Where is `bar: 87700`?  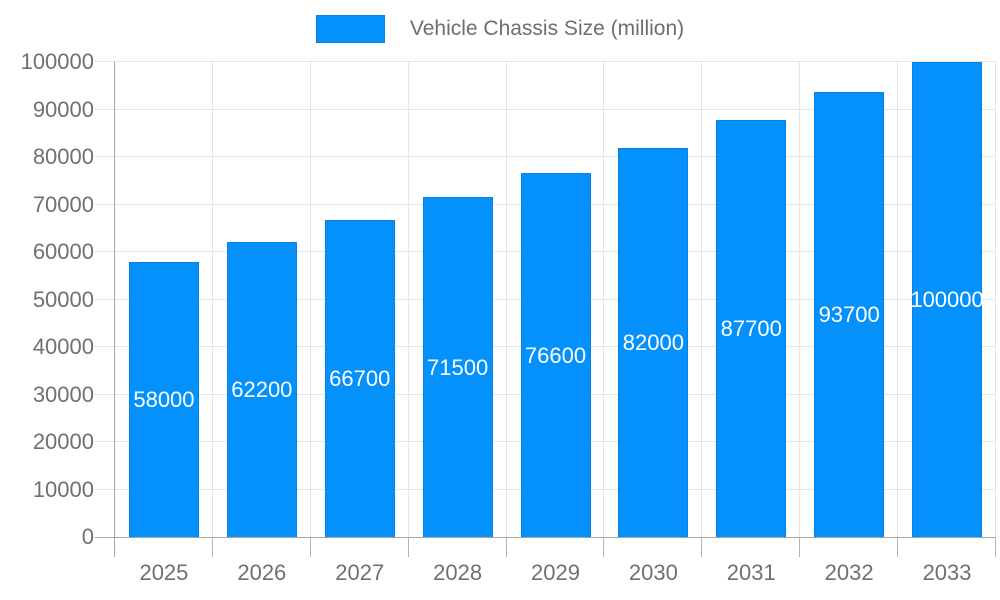 bar: 87700 is located at coordinates (751, 328).